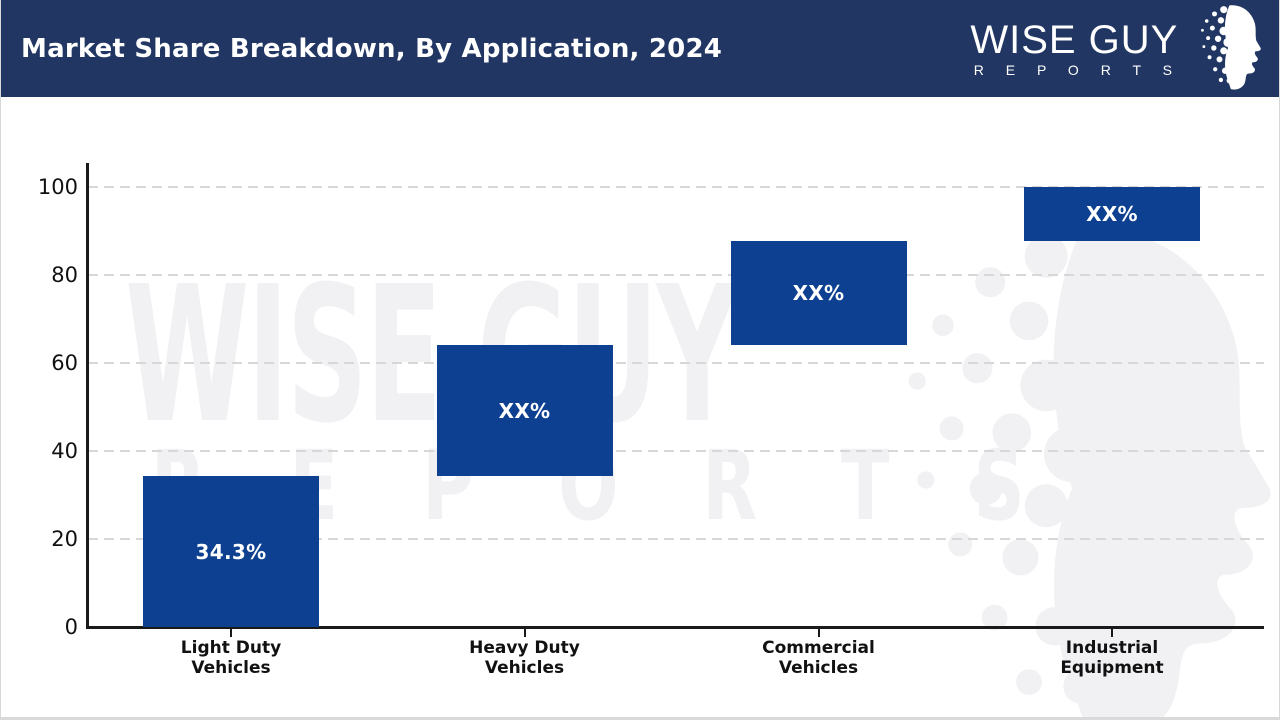  I want to click on y-axis-tick-label: 20, so click(64, 539).